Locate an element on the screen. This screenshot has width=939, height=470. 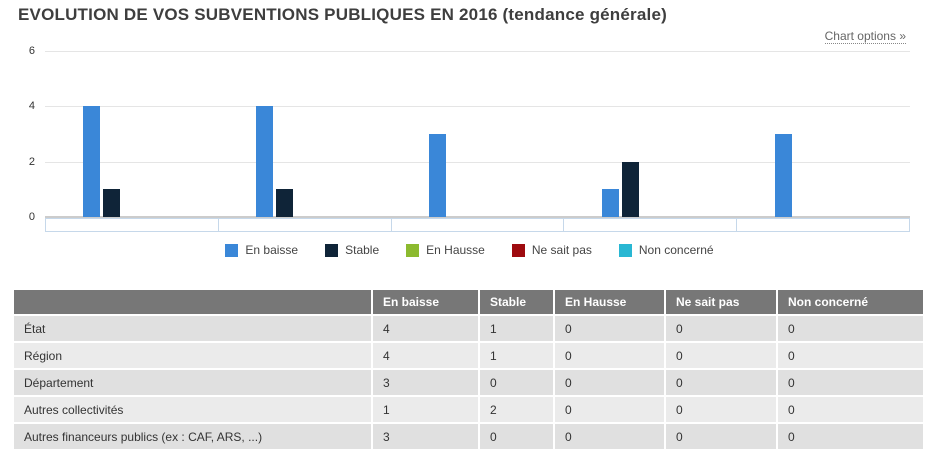
legend-label: En baisse is located at coordinates (272, 250).